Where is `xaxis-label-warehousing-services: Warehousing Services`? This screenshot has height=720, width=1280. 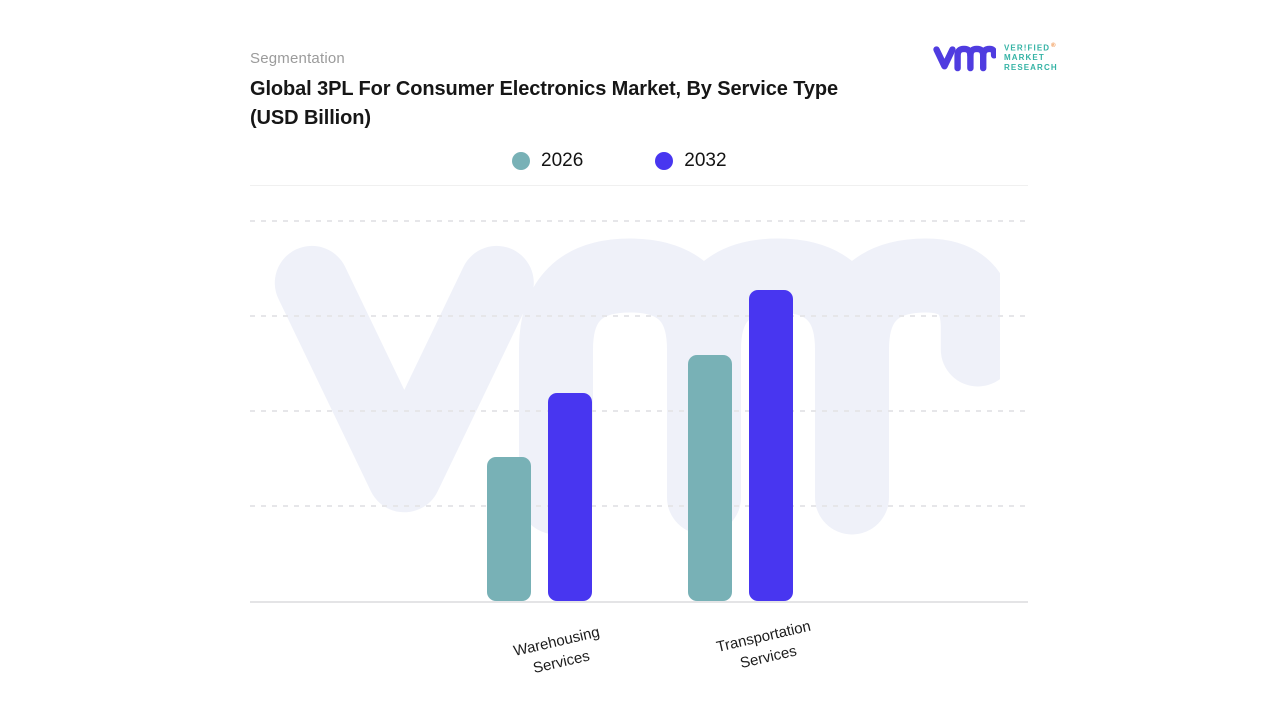
xaxis-label-warehousing-services: Warehousing Services is located at coordinates (556, 650).